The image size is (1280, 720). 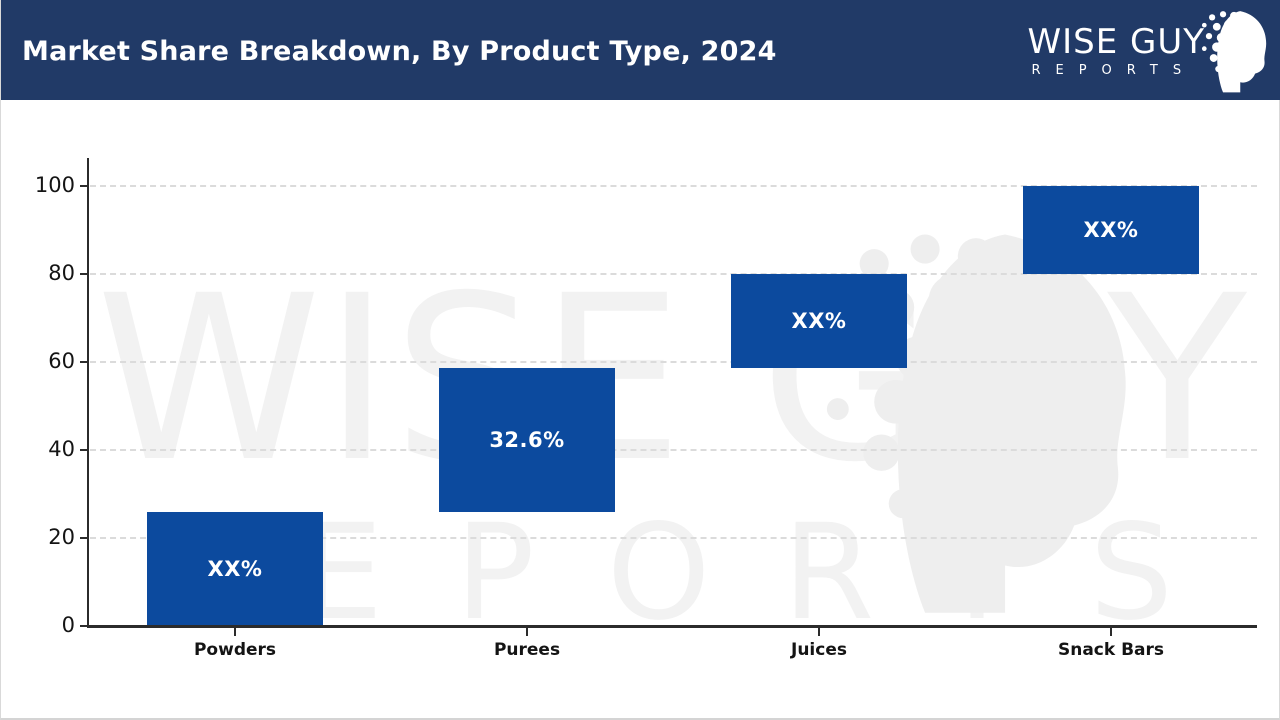 What do you see at coordinates (54, 185) in the screenshot?
I see `y-tick-label-100: 100` at bounding box center [54, 185].